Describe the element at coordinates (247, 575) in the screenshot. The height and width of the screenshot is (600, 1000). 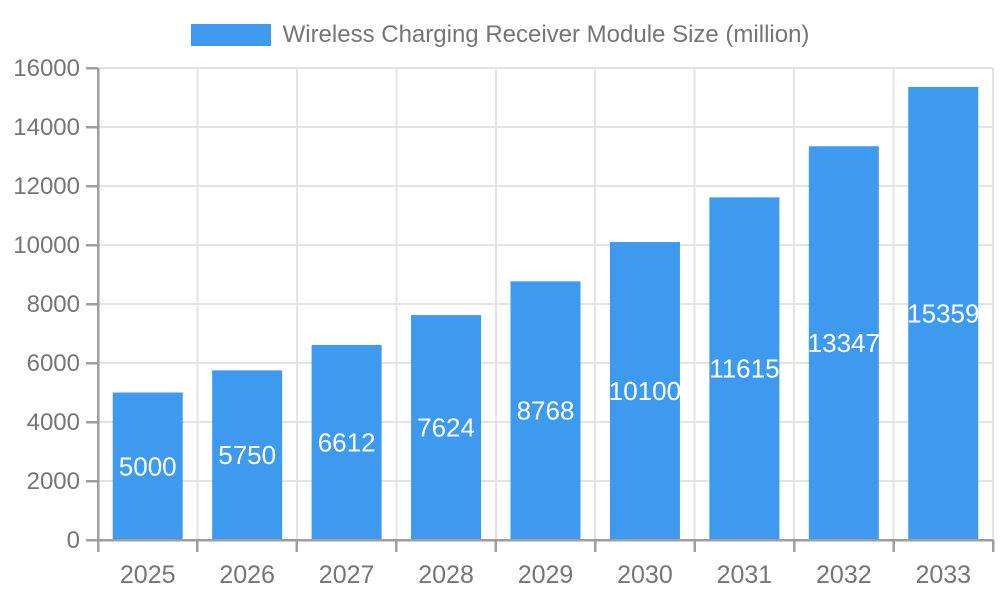
I see `x-tick-label: 2026` at that location.